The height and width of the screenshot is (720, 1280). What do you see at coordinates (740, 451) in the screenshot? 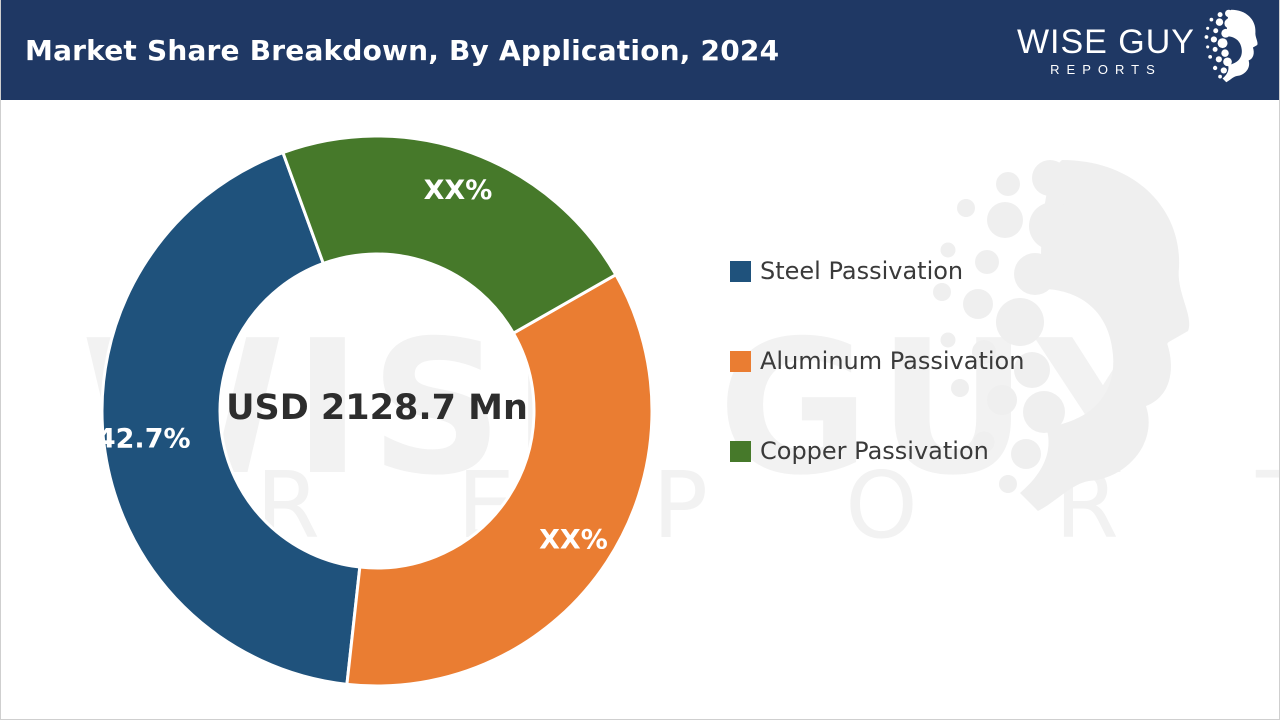
I see `legend-swatch-copper` at bounding box center [740, 451].